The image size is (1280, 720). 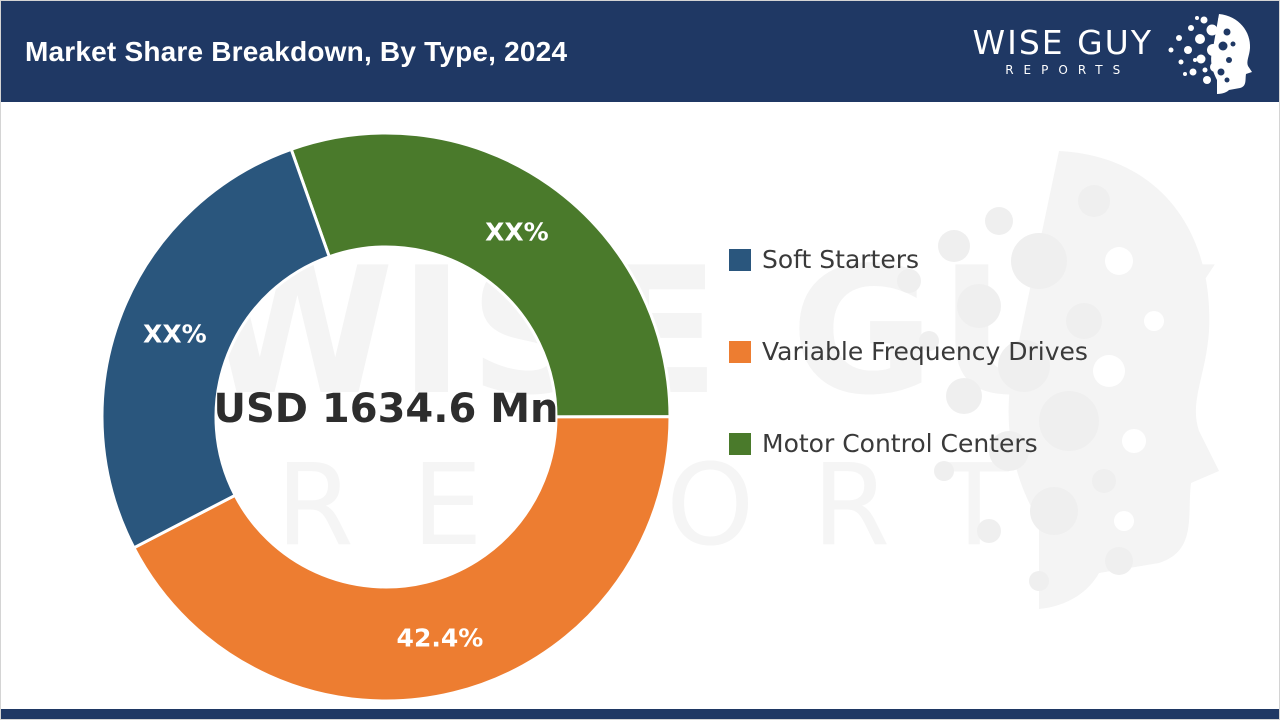 What do you see at coordinates (440, 638) in the screenshot?
I see `slice-percent-label: 42.4%` at bounding box center [440, 638].